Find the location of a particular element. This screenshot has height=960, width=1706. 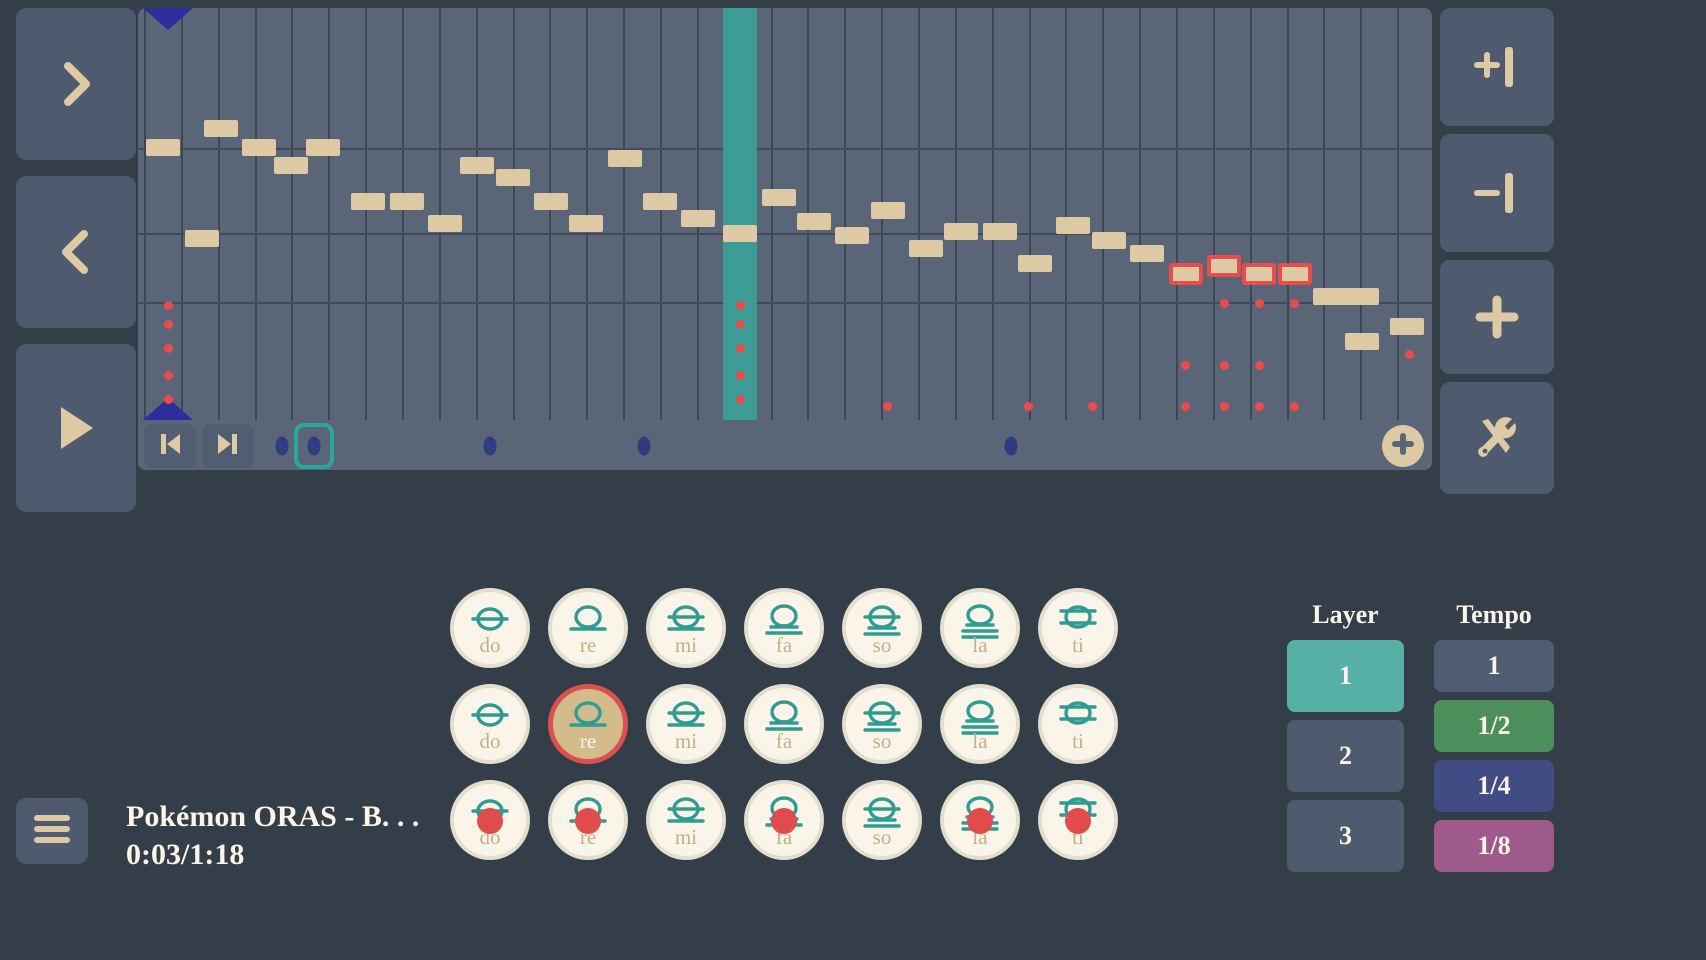

note-button-re-2: re is located at coordinates (588, 724).